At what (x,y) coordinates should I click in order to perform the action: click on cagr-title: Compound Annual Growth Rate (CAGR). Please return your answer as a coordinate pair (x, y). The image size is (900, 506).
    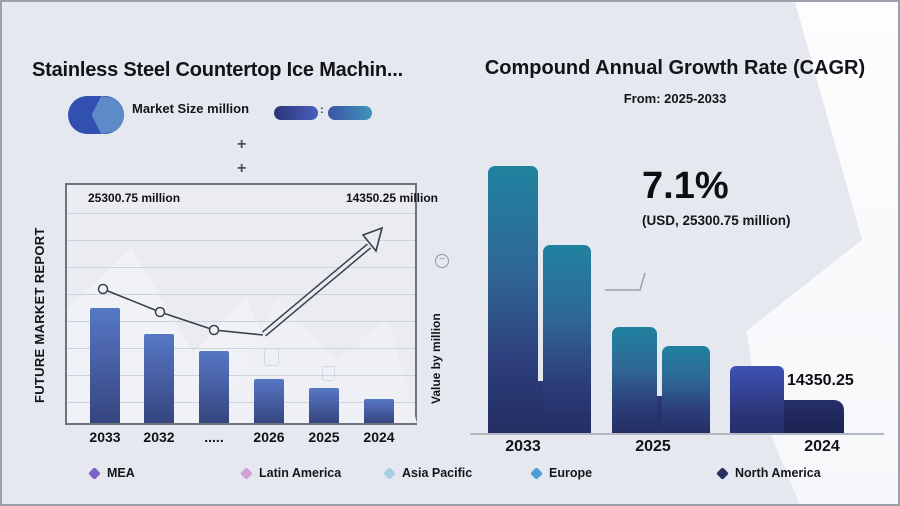
    Looking at the image, I should click on (675, 68).